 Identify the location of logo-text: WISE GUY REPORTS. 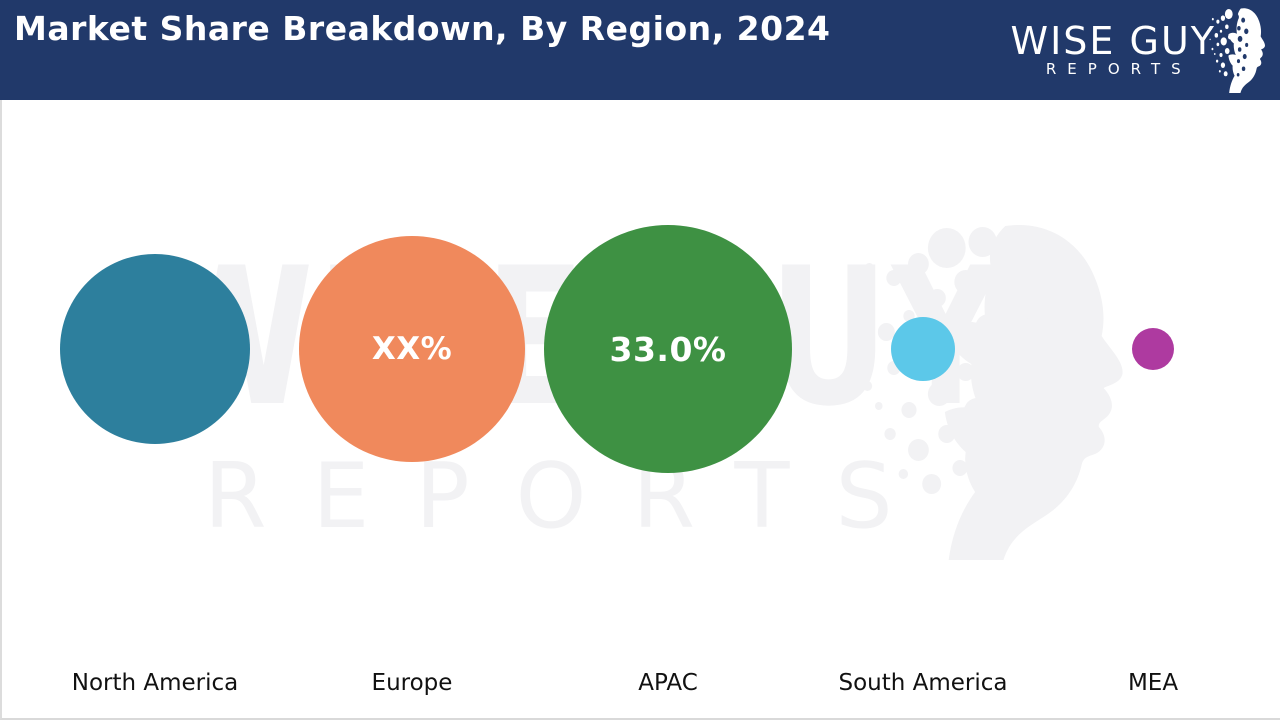
(1113, 48).